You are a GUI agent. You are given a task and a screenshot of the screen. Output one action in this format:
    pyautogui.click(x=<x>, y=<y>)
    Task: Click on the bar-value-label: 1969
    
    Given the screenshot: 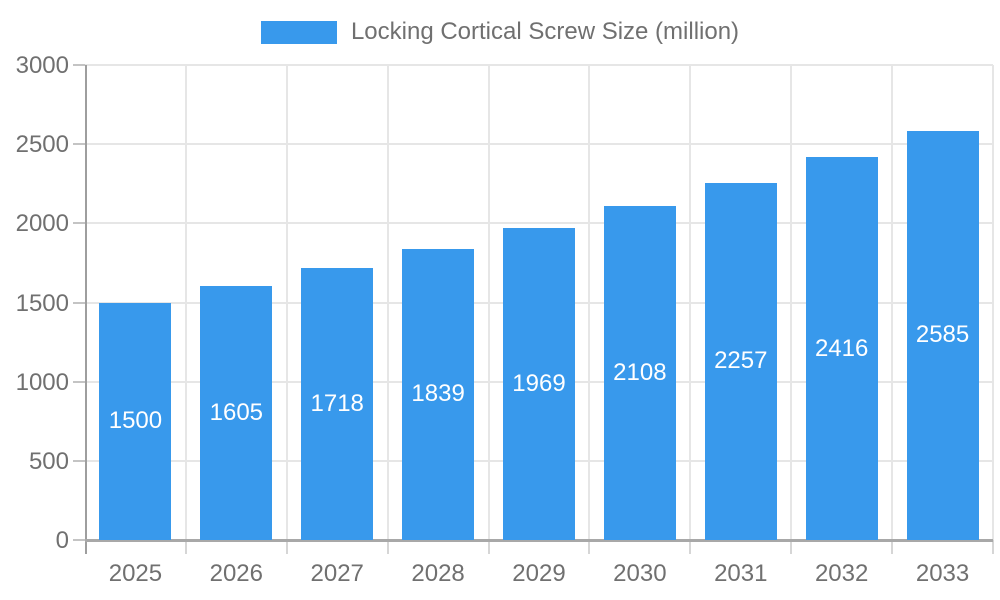 What is the action you would take?
    pyautogui.click(x=539, y=384)
    